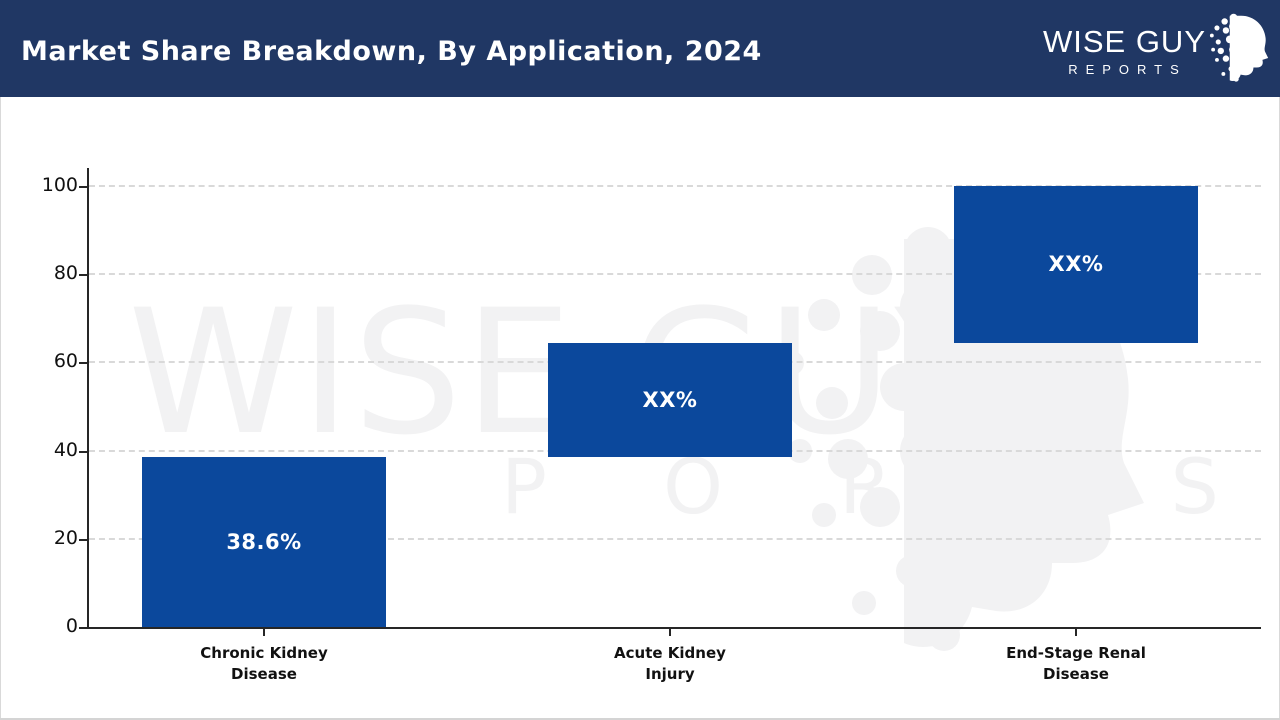  Describe the element at coordinates (1076, 663) in the screenshot. I see `category-label: End-Stage Renal Disease` at that location.